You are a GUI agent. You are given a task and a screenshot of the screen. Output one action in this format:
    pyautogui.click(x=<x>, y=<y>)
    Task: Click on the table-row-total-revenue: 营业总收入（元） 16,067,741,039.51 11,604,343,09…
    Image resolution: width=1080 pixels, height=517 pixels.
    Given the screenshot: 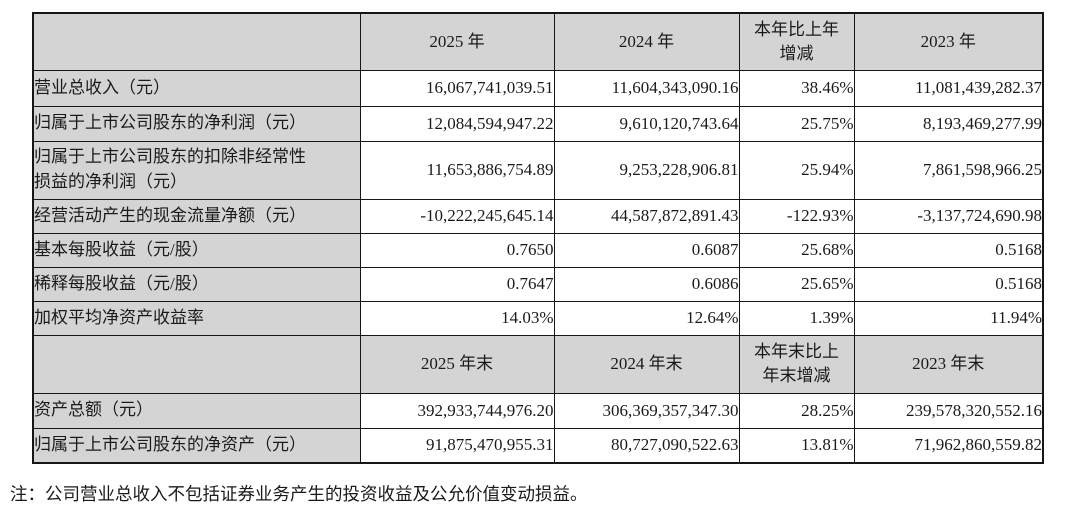 What is the action you would take?
    pyautogui.click(x=538, y=88)
    